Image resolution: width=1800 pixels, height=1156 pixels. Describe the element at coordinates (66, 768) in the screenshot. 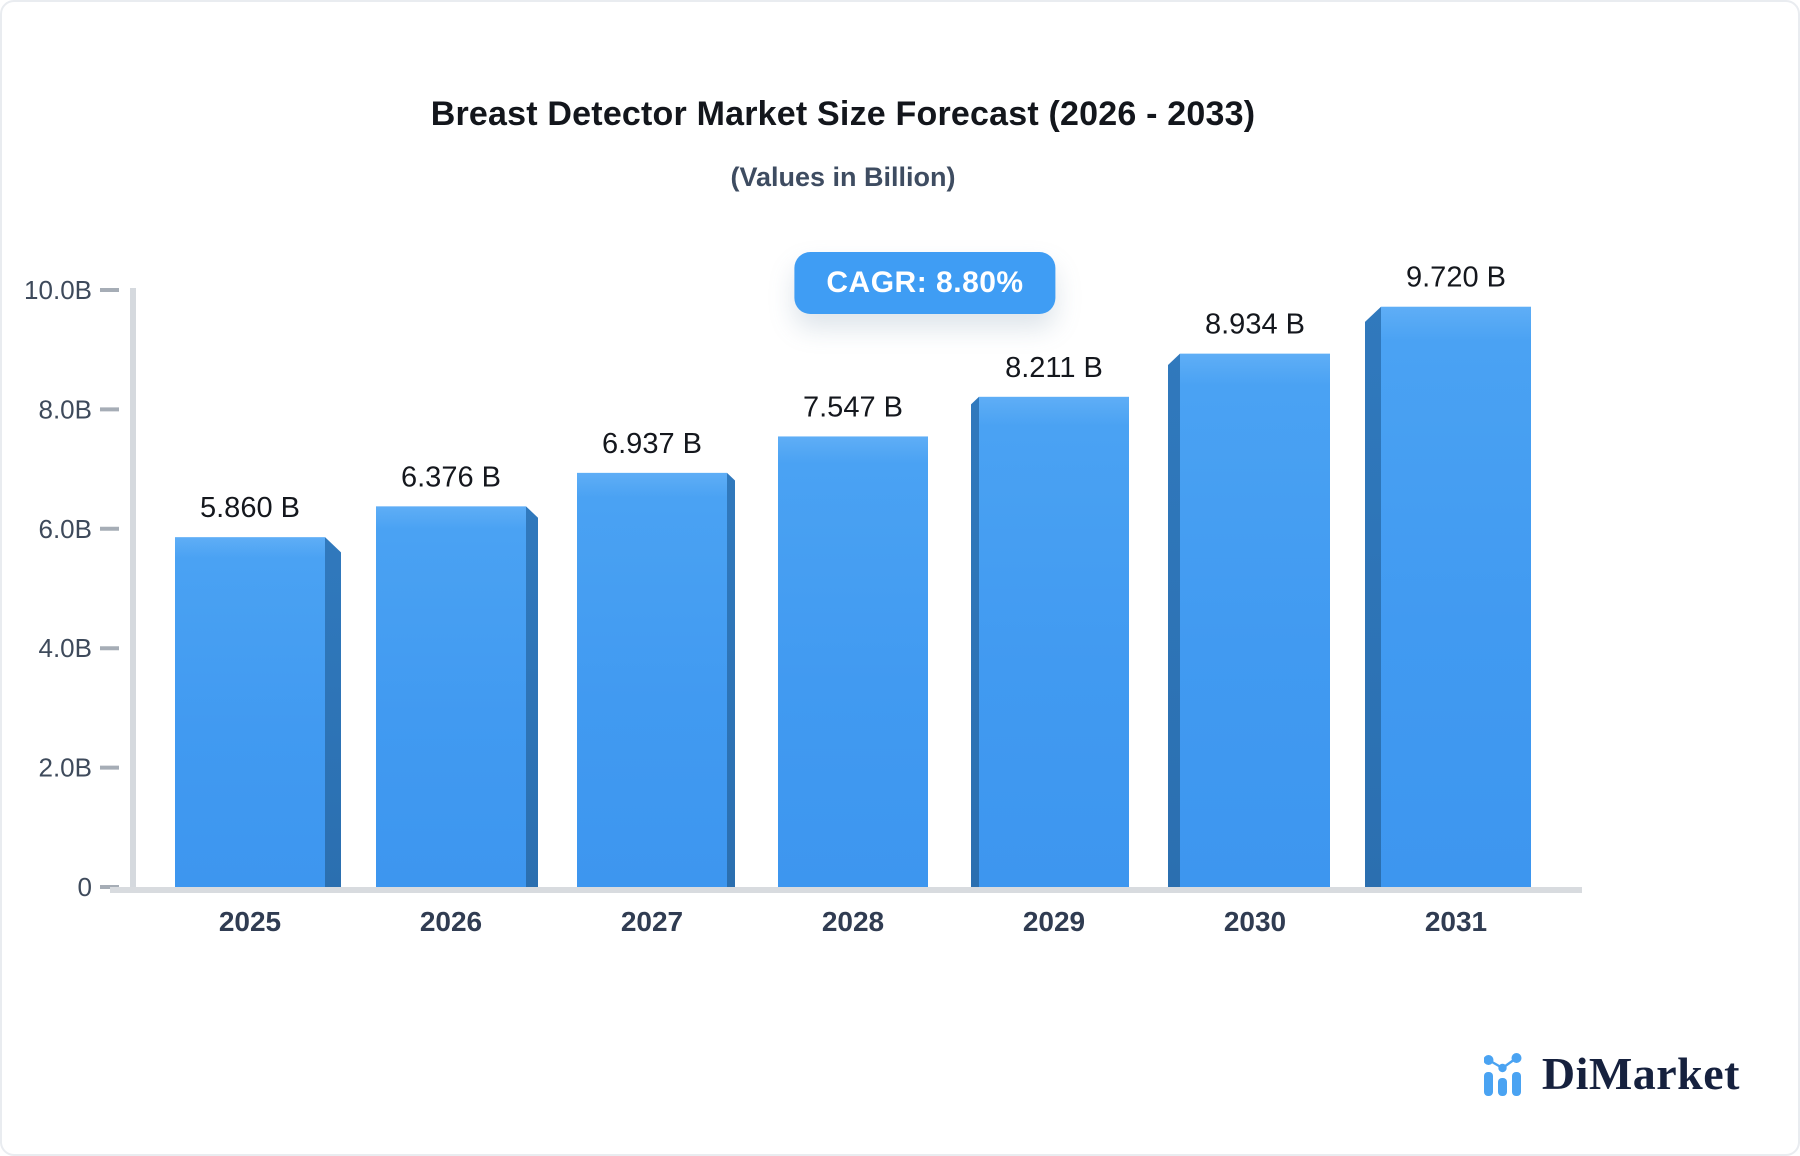

I see `y-axis-tick-label: 2.0B` at that location.